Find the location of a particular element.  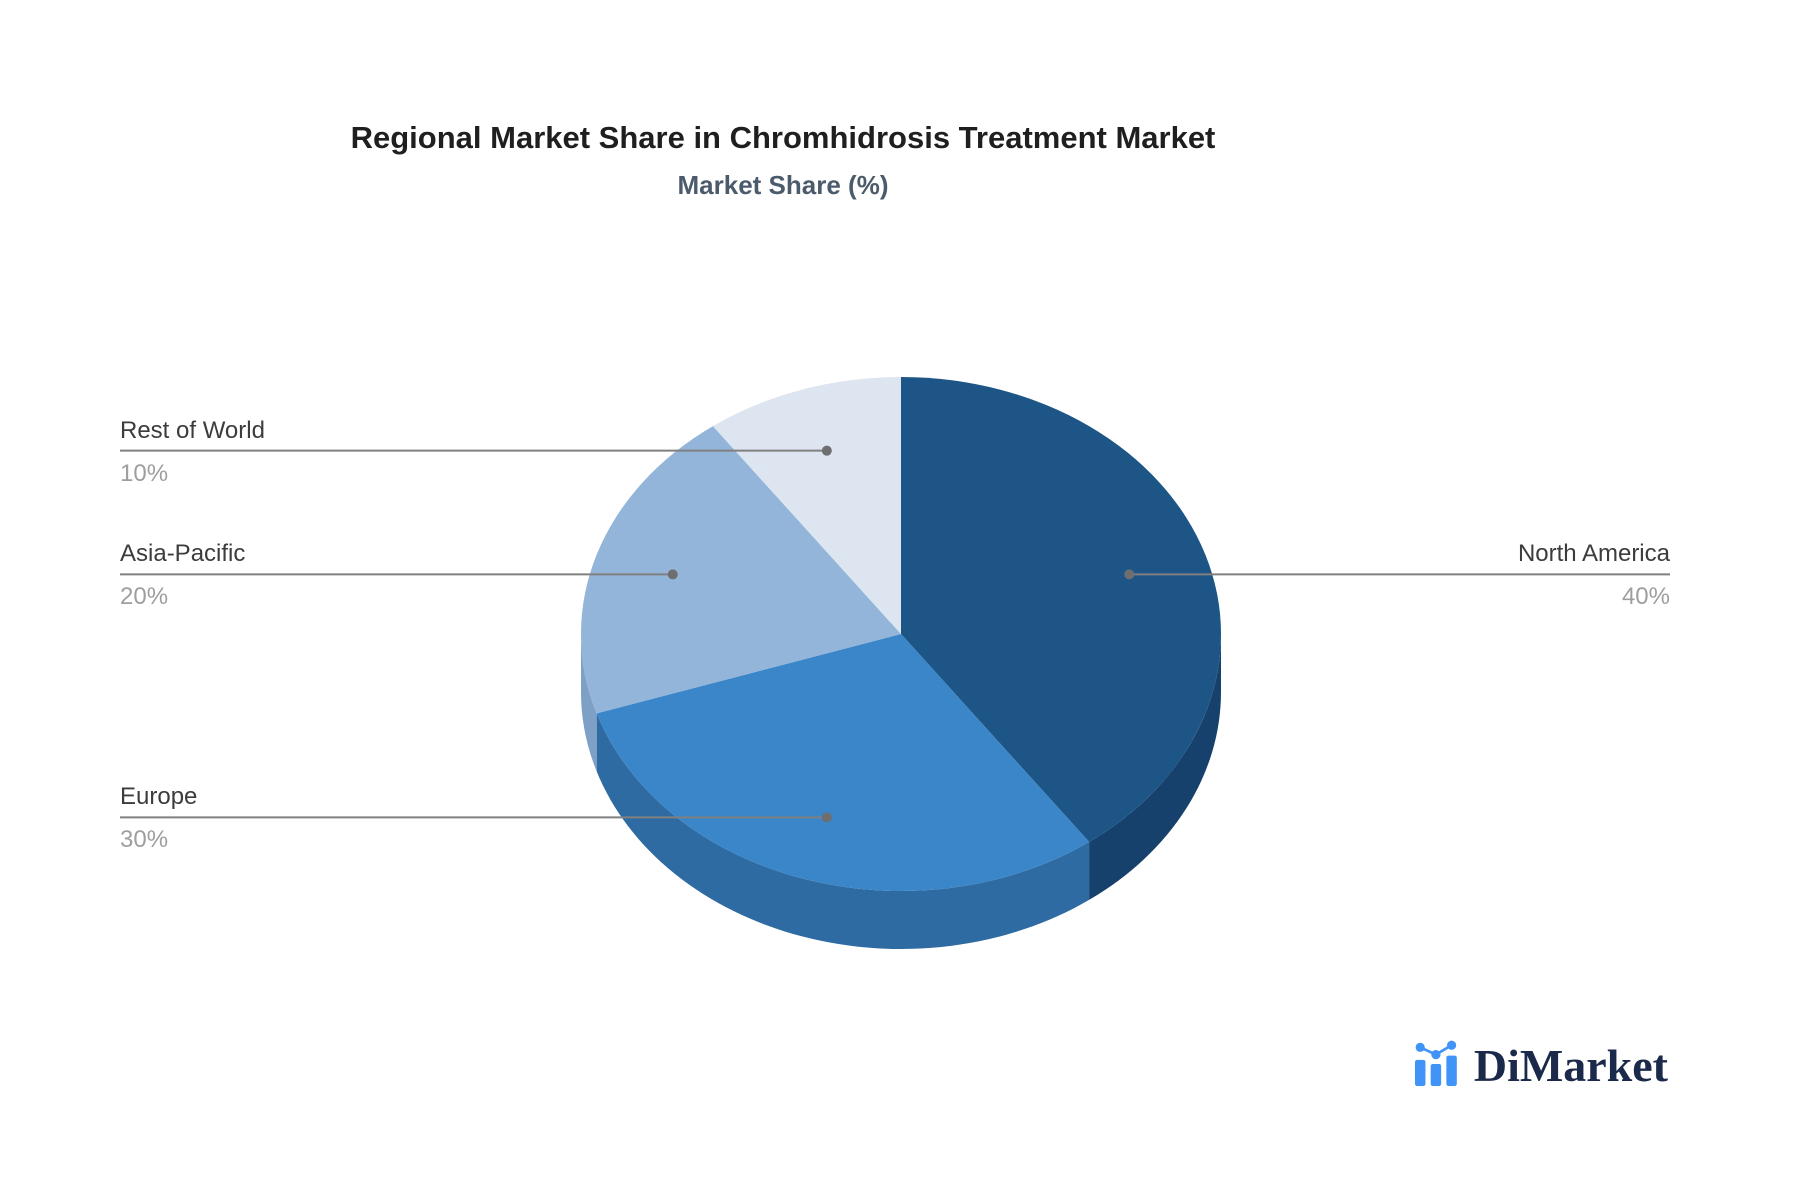

brand-logo: DiMarket is located at coordinates (1541, 1065).